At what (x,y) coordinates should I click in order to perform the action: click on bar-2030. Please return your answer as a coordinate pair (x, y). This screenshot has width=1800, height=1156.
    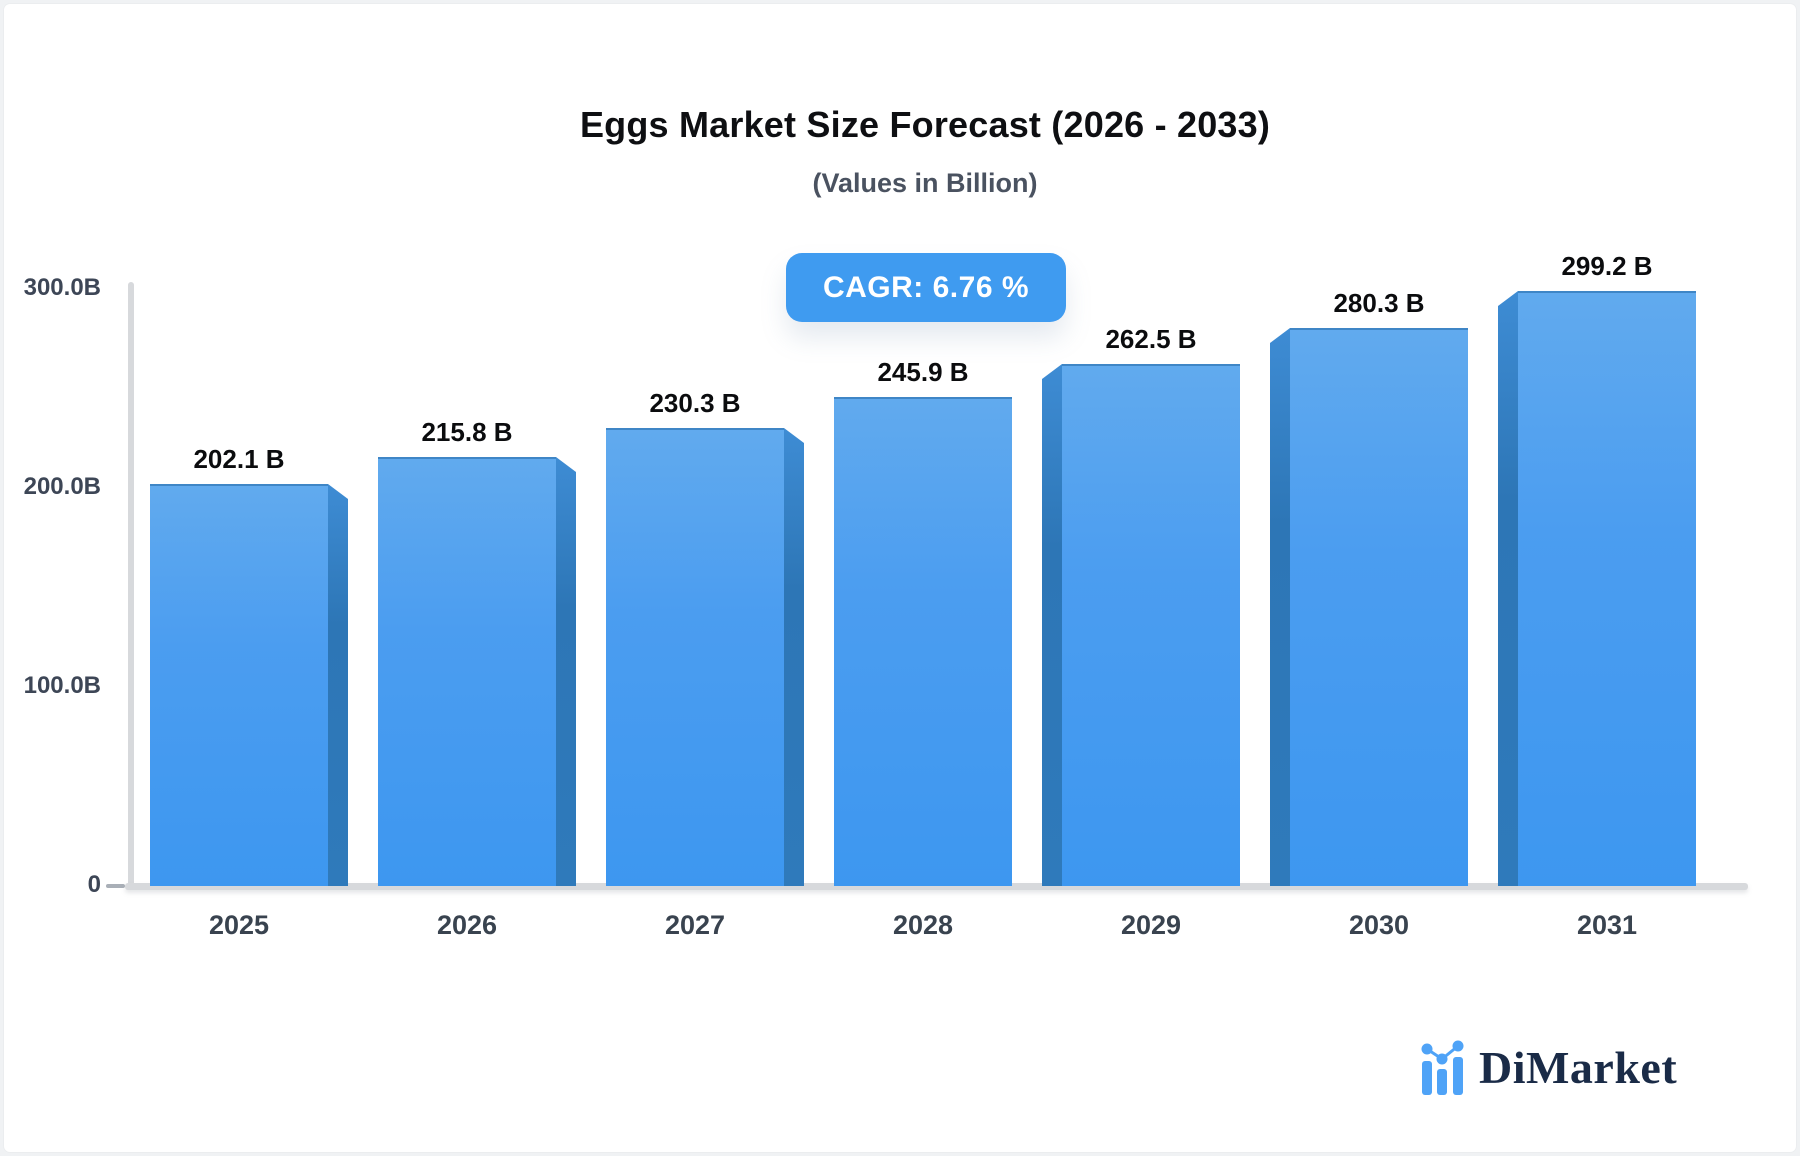
    Looking at the image, I should click on (1369, 607).